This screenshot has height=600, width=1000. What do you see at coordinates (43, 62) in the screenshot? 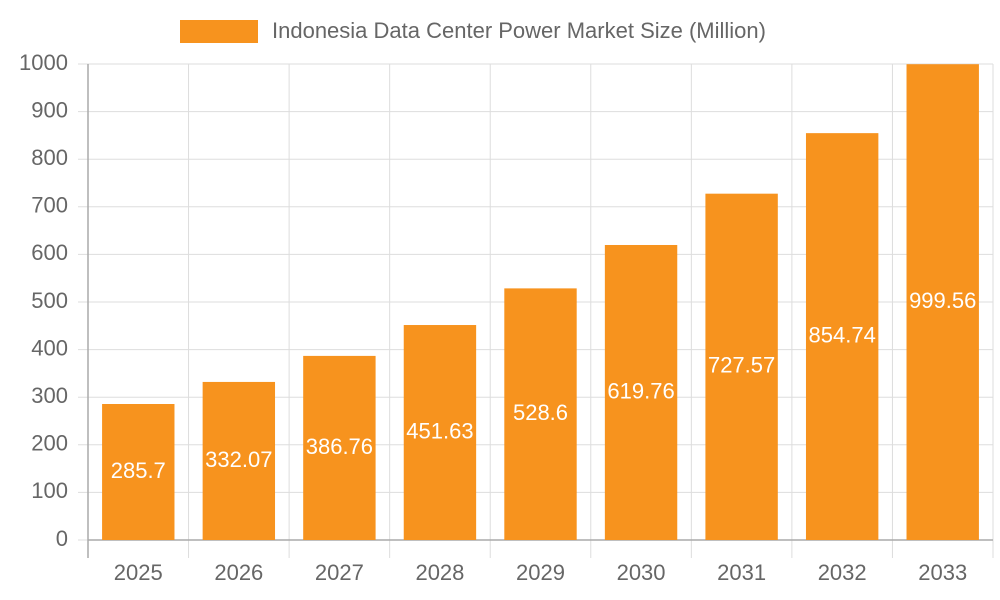
I see `y-tick-label: 1000` at bounding box center [43, 62].